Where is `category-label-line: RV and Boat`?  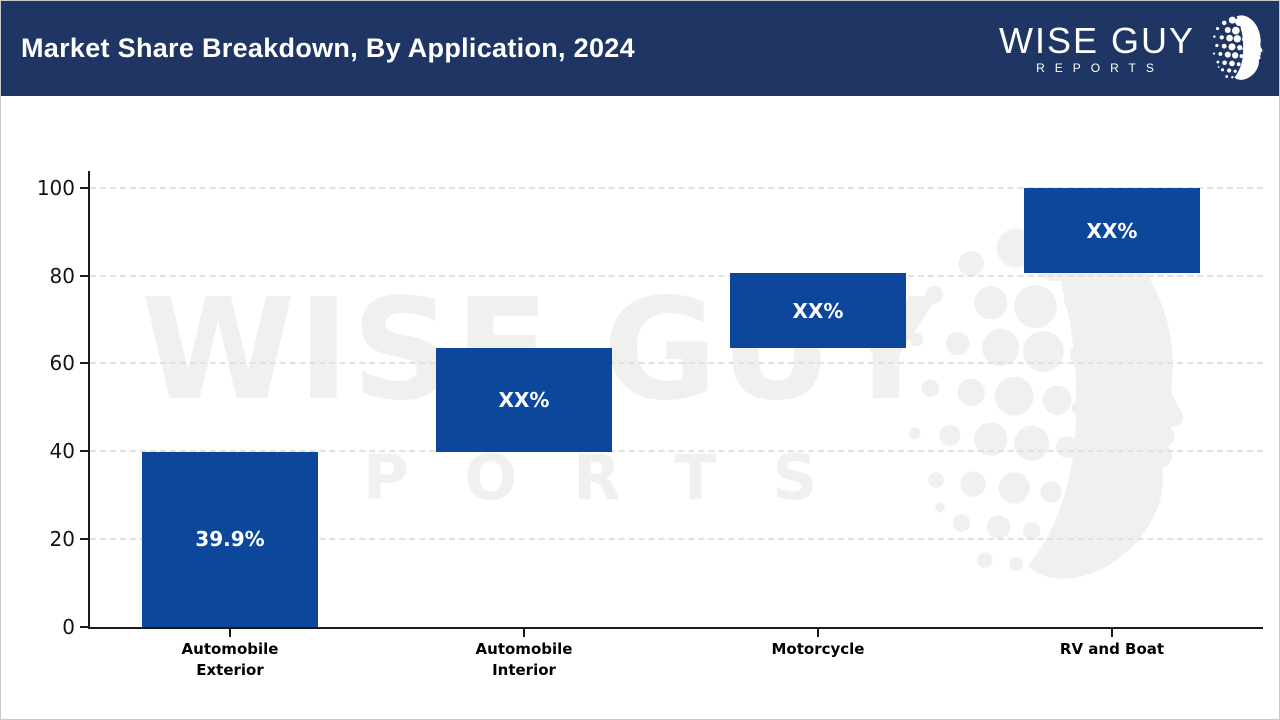
category-label-line: RV and Boat is located at coordinates (1112, 649).